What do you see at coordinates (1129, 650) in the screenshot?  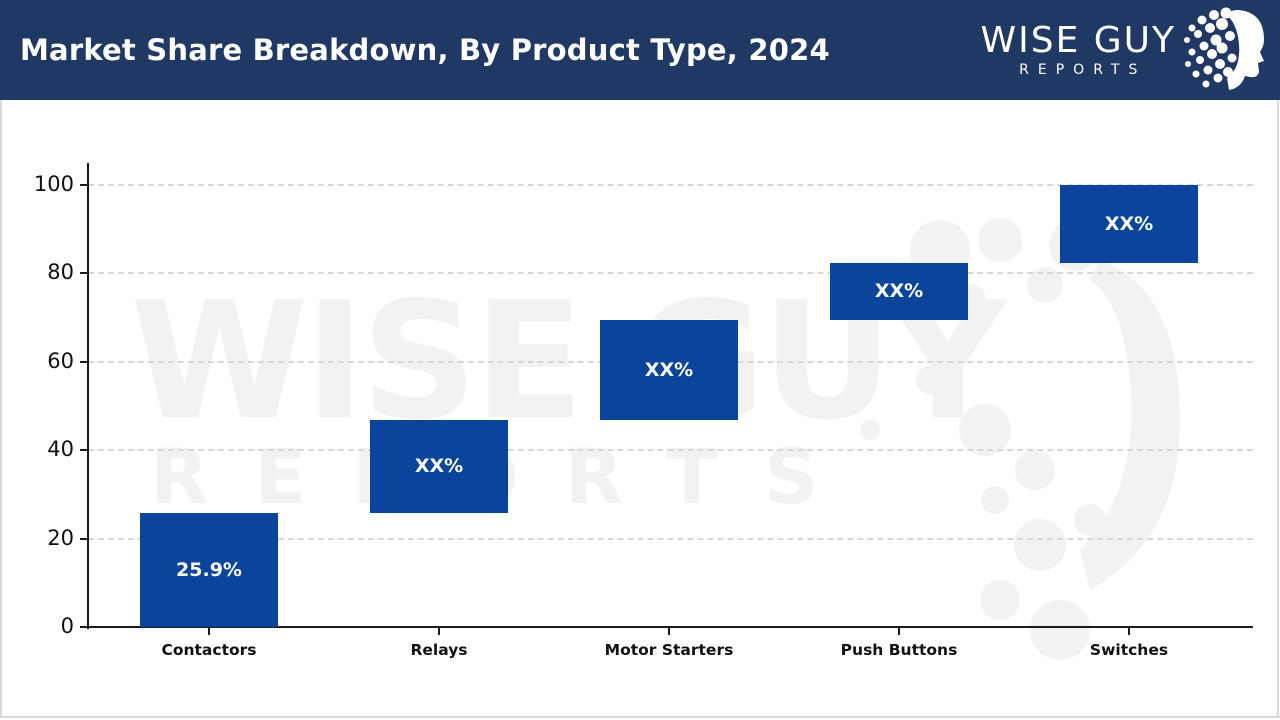 I see `x-category-label: Switches` at bounding box center [1129, 650].